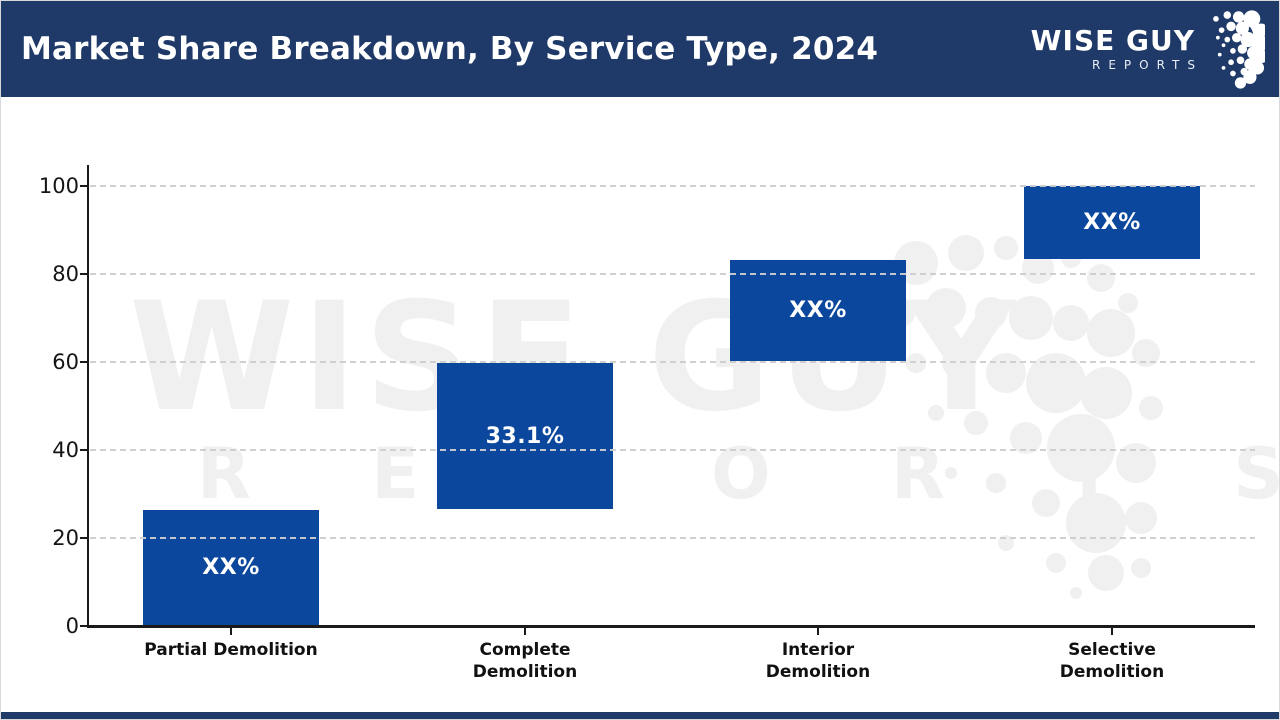  I want to click on x-category-label: Partial Demolition, so click(231, 650).